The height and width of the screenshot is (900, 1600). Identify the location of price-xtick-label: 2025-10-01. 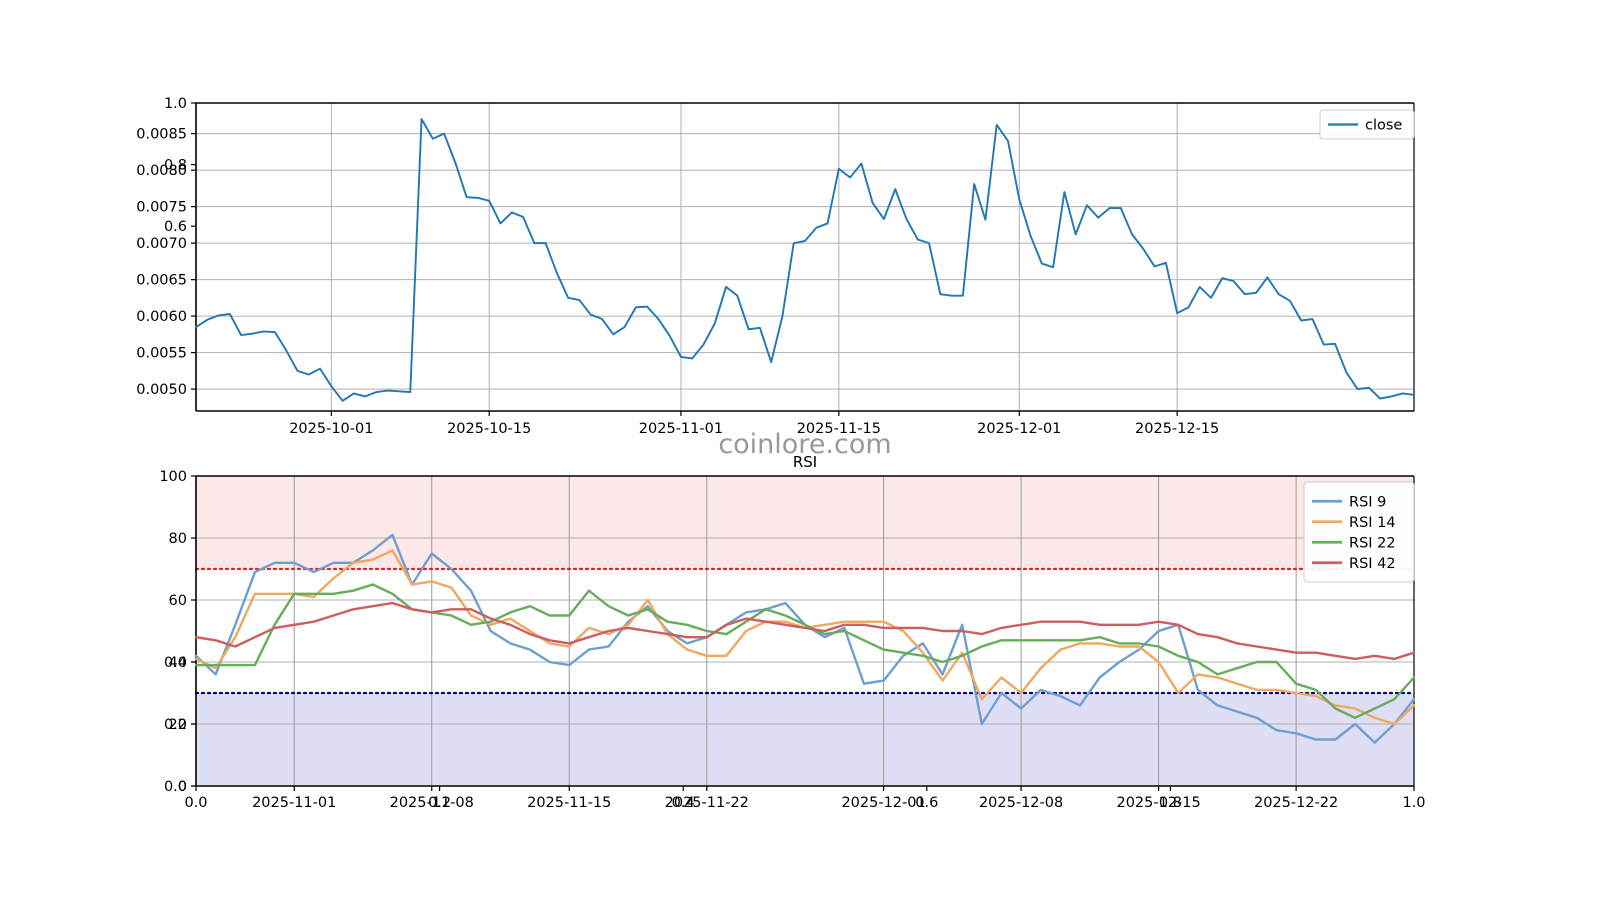
(331, 429).